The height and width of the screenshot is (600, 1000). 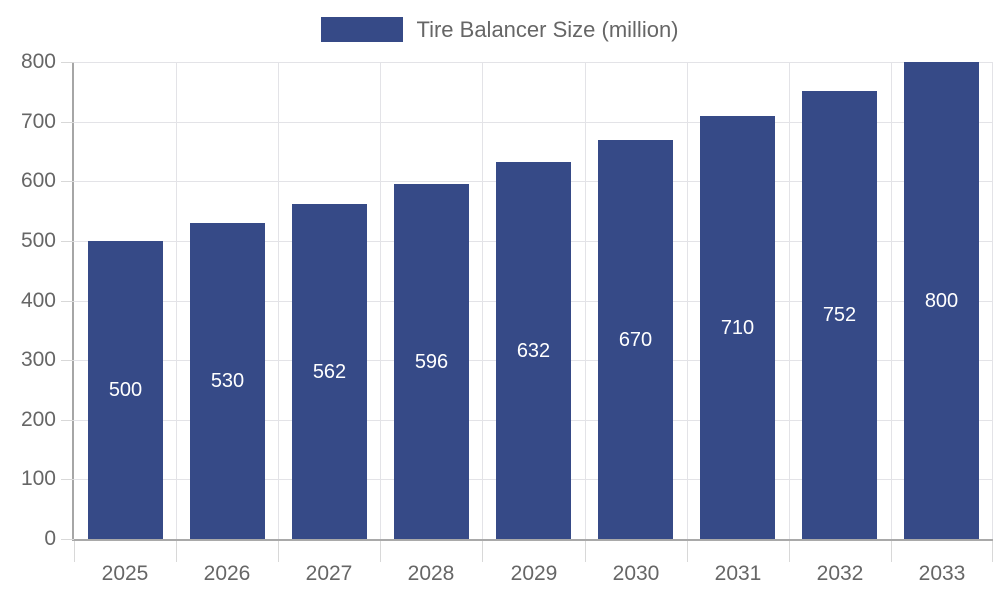 I want to click on legend: Tire Balancer Size (million), so click(x=500, y=29).